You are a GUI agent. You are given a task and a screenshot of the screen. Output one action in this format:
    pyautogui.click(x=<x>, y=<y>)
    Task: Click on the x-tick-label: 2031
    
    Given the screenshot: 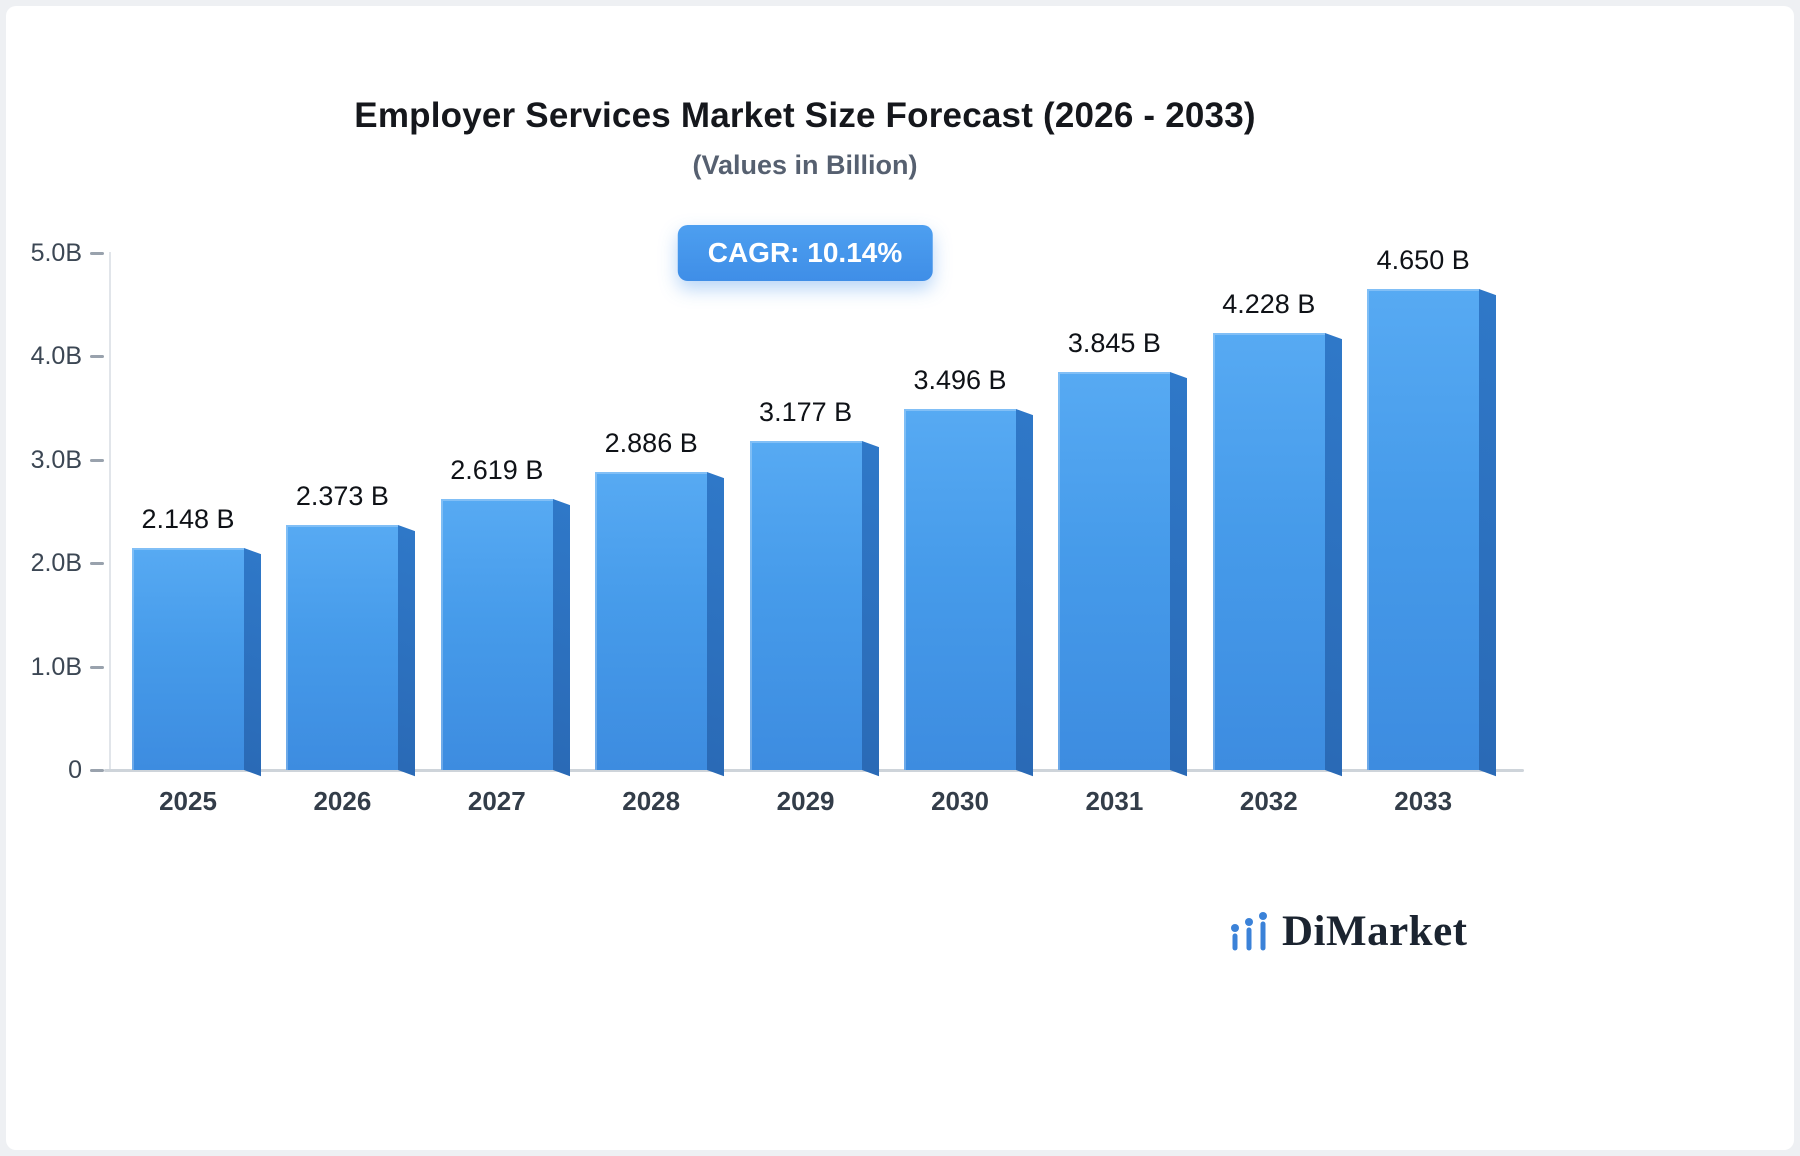 What is the action you would take?
    pyautogui.click(x=1114, y=801)
    